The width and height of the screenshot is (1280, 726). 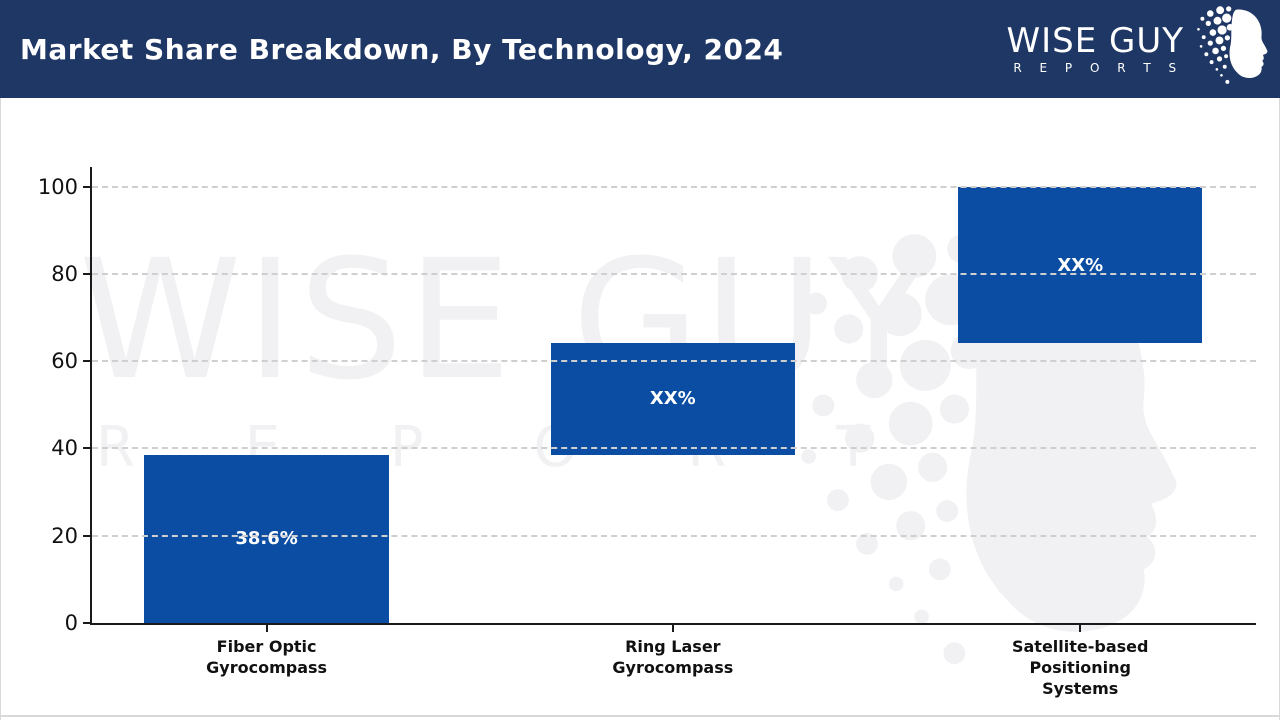 I want to click on x-category-label: Ring Laser Gyrocompass, so click(x=673, y=657).